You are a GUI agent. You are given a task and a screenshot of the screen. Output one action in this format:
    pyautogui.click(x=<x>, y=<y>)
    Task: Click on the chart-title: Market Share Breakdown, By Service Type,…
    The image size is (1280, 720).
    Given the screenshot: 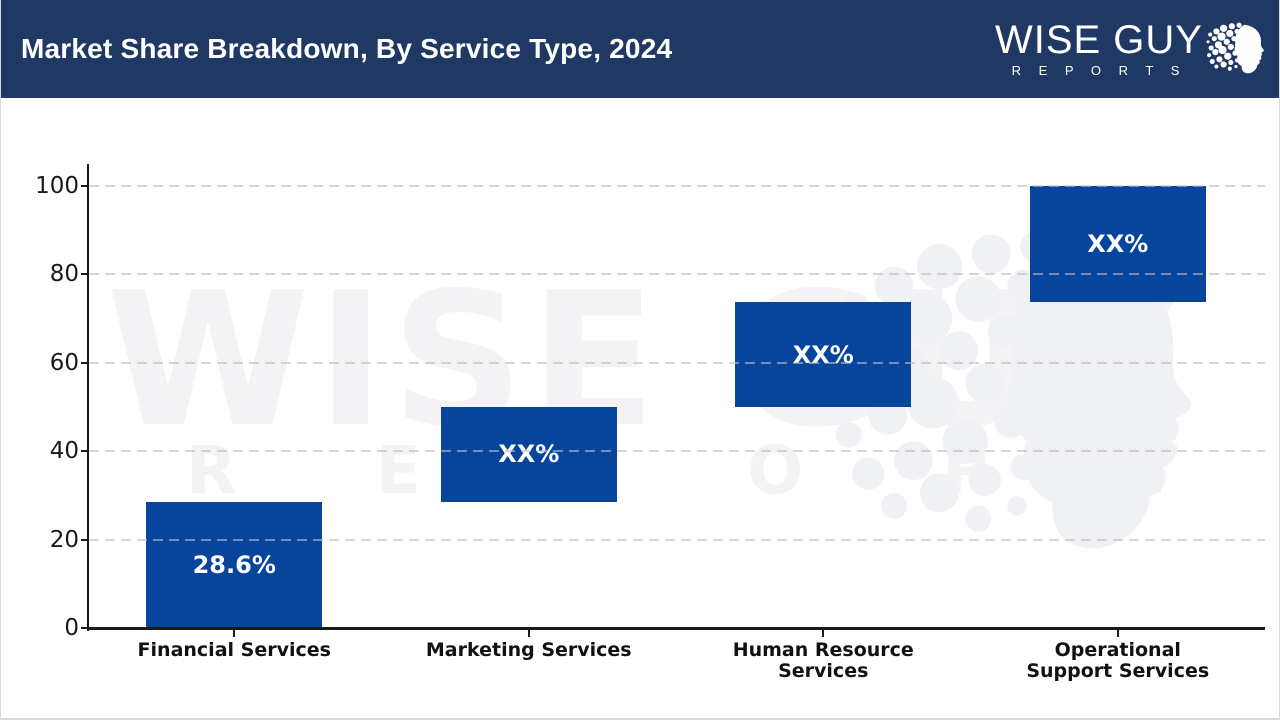 What is the action you would take?
    pyautogui.click(x=347, y=48)
    